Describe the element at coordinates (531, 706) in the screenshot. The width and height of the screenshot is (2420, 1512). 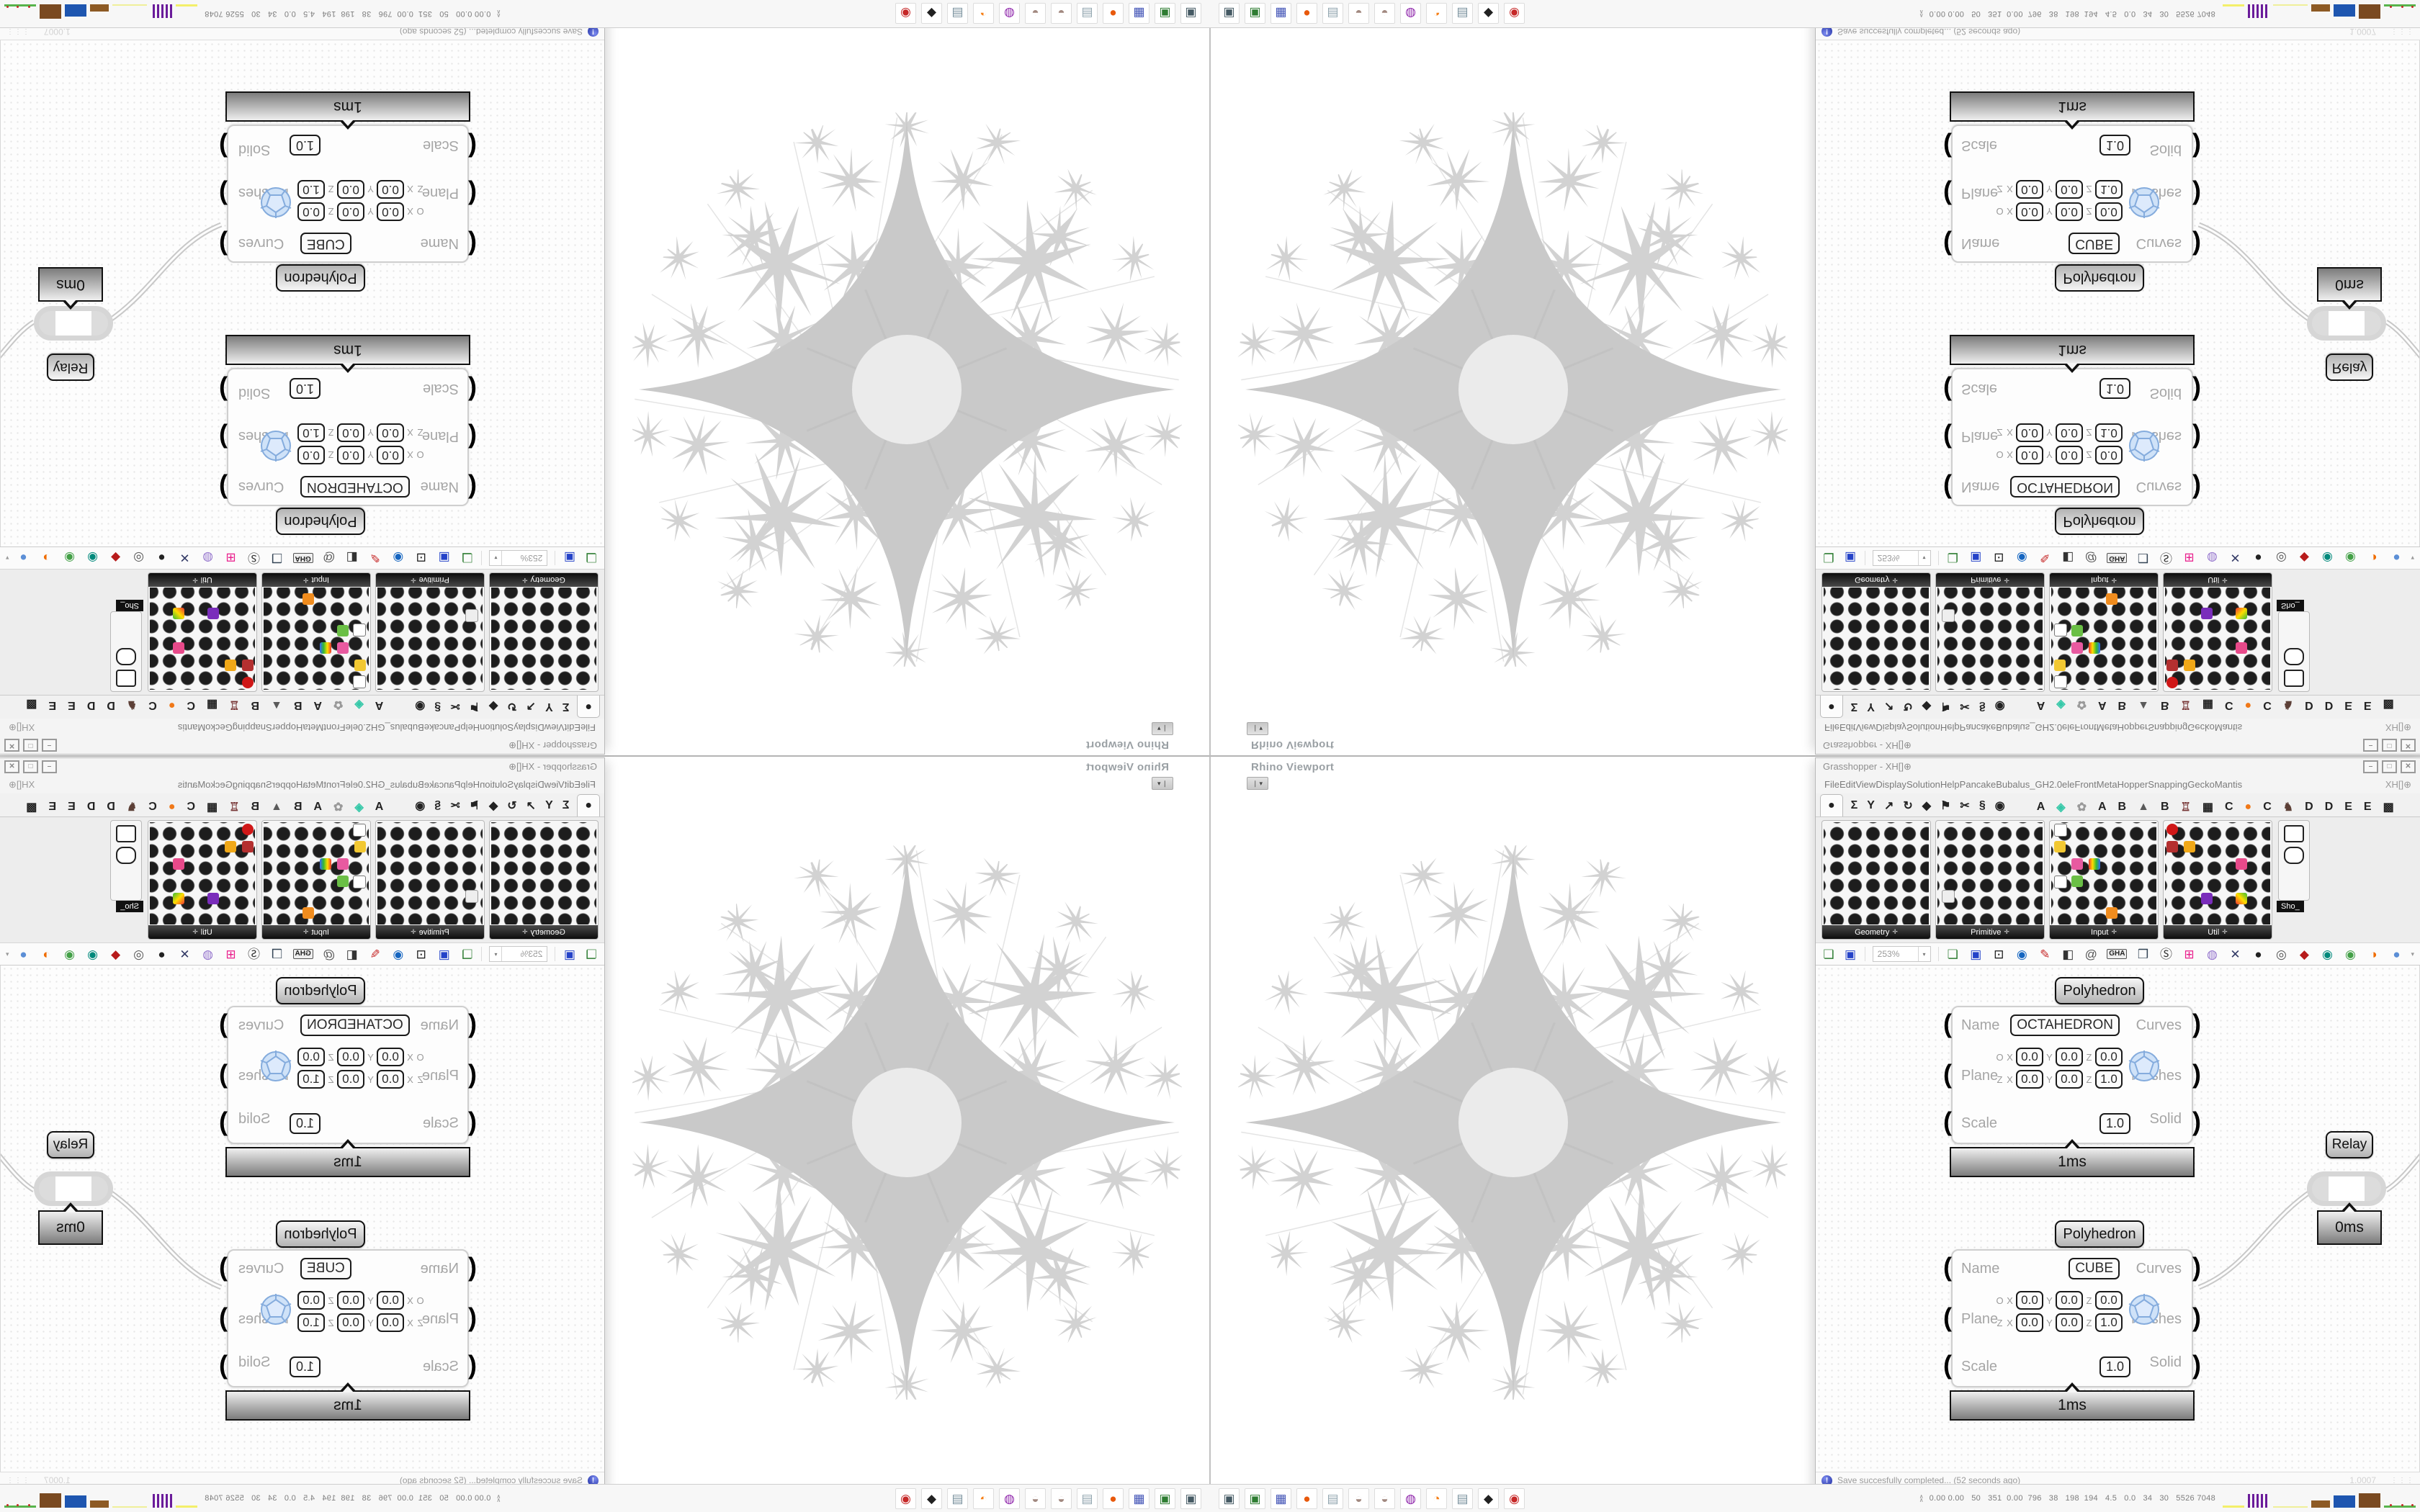
I see `tab-vector: ↗` at that location.